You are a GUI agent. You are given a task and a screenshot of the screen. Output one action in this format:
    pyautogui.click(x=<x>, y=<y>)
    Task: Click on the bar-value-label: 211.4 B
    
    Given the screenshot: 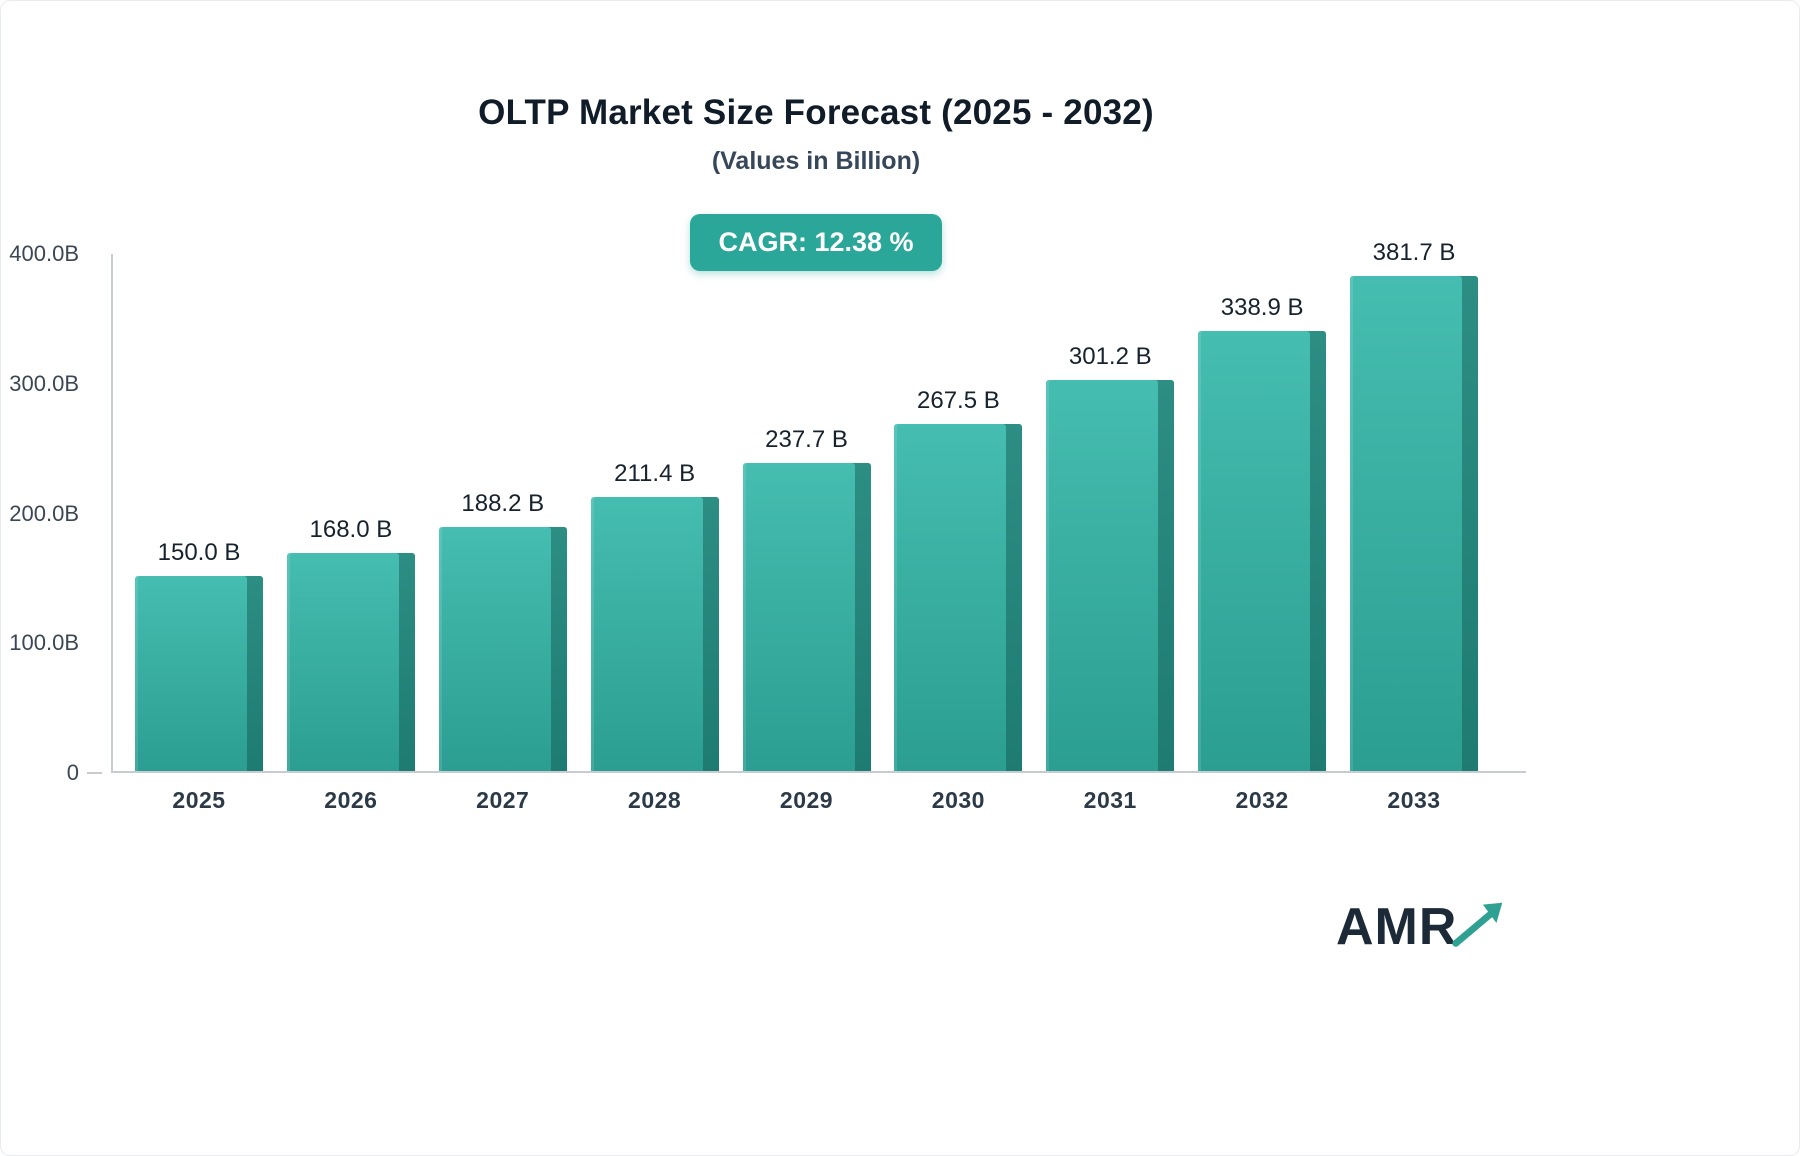 What is the action you would take?
    pyautogui.click(x=655, y=473)
    